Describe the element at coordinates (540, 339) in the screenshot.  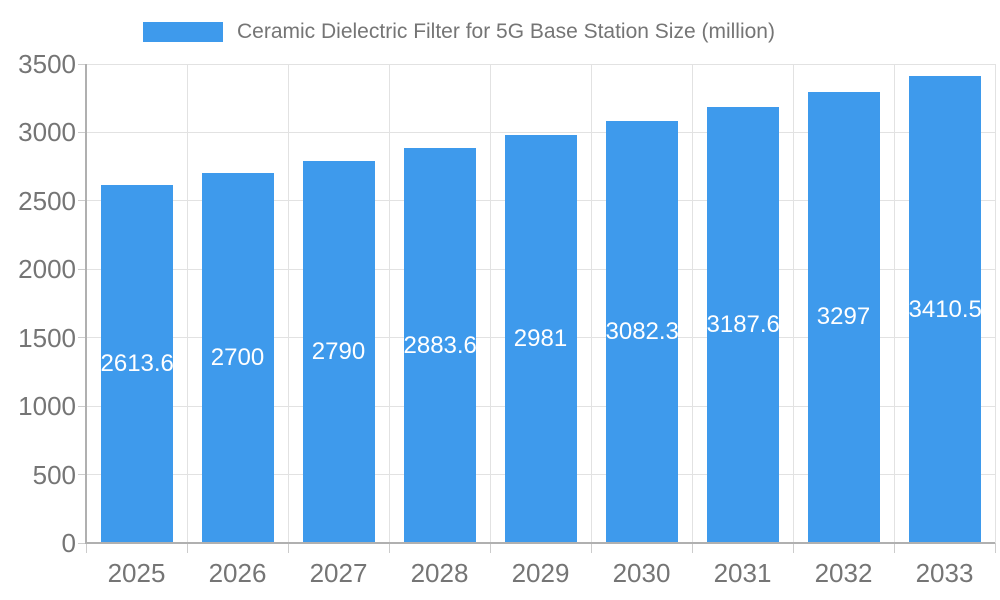
I see `bar-2029` at that location.